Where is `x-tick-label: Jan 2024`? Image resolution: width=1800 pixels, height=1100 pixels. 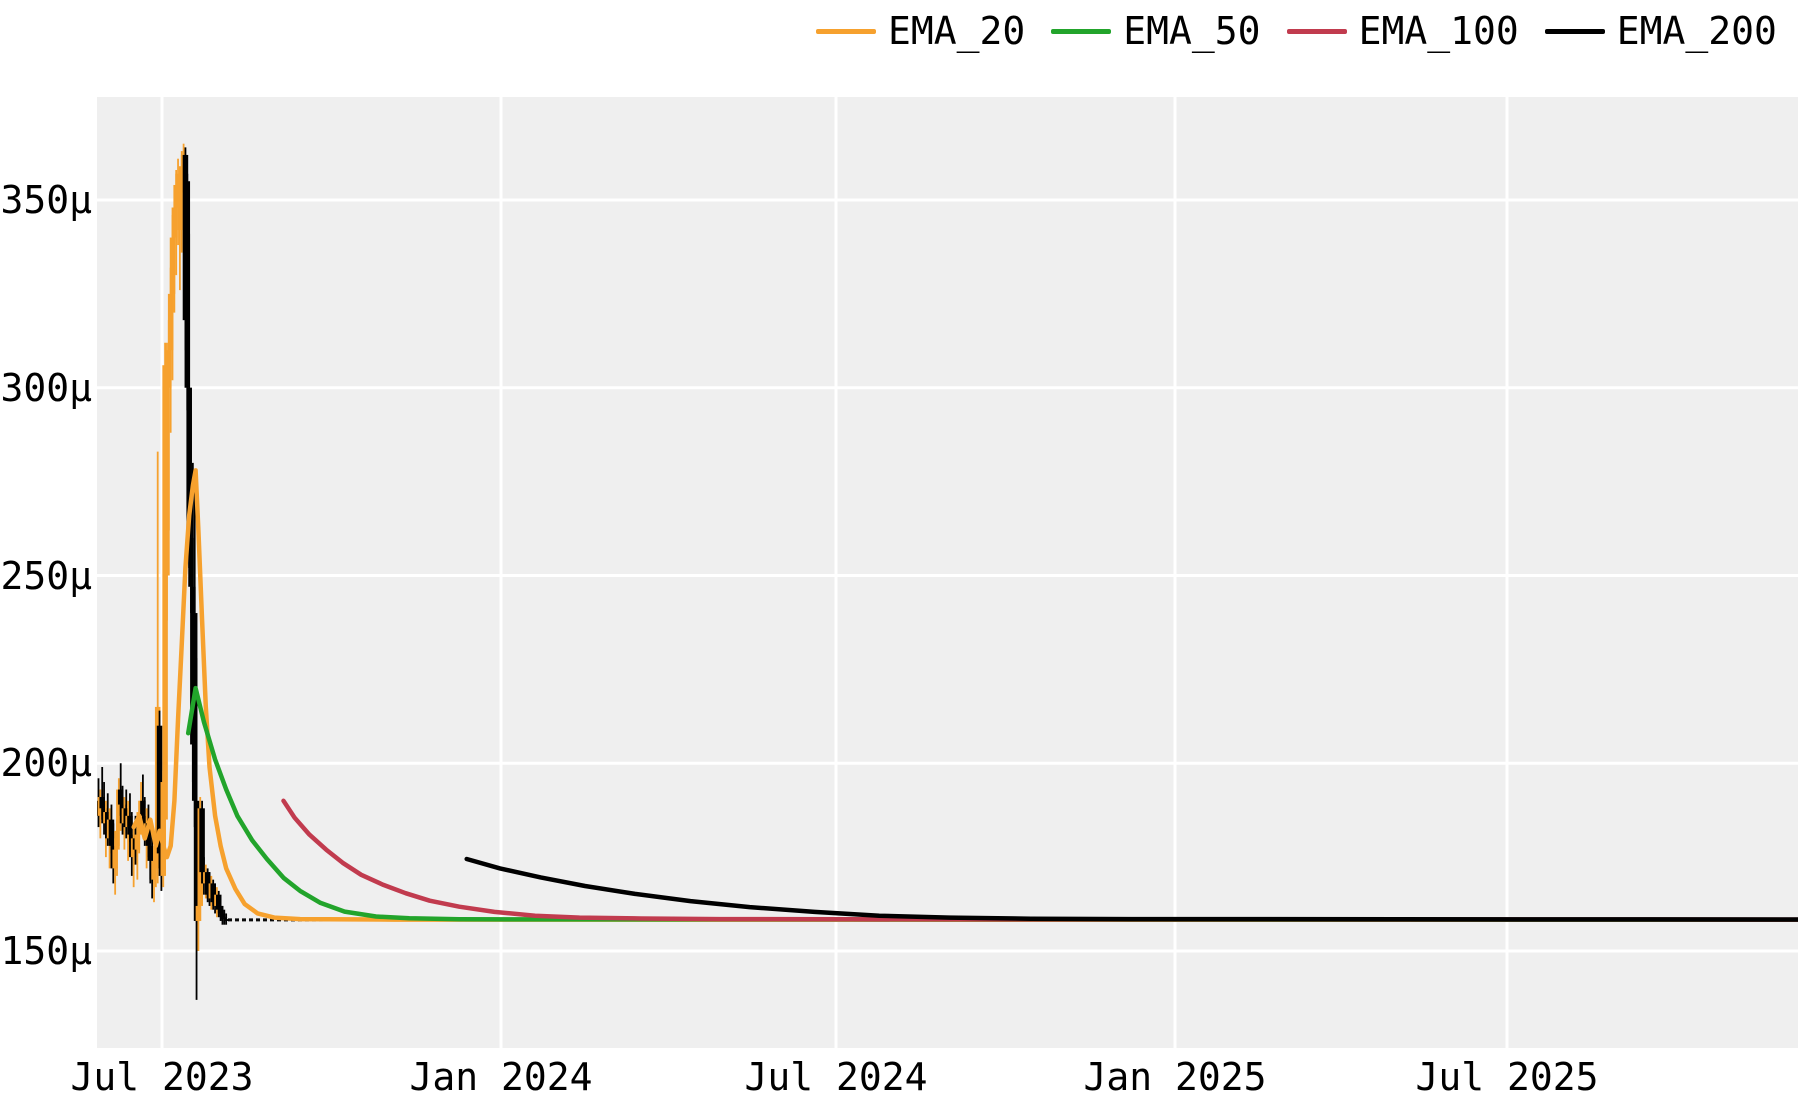 x-tick-label: Jan 2024 is located at coordinates (501, 1077).